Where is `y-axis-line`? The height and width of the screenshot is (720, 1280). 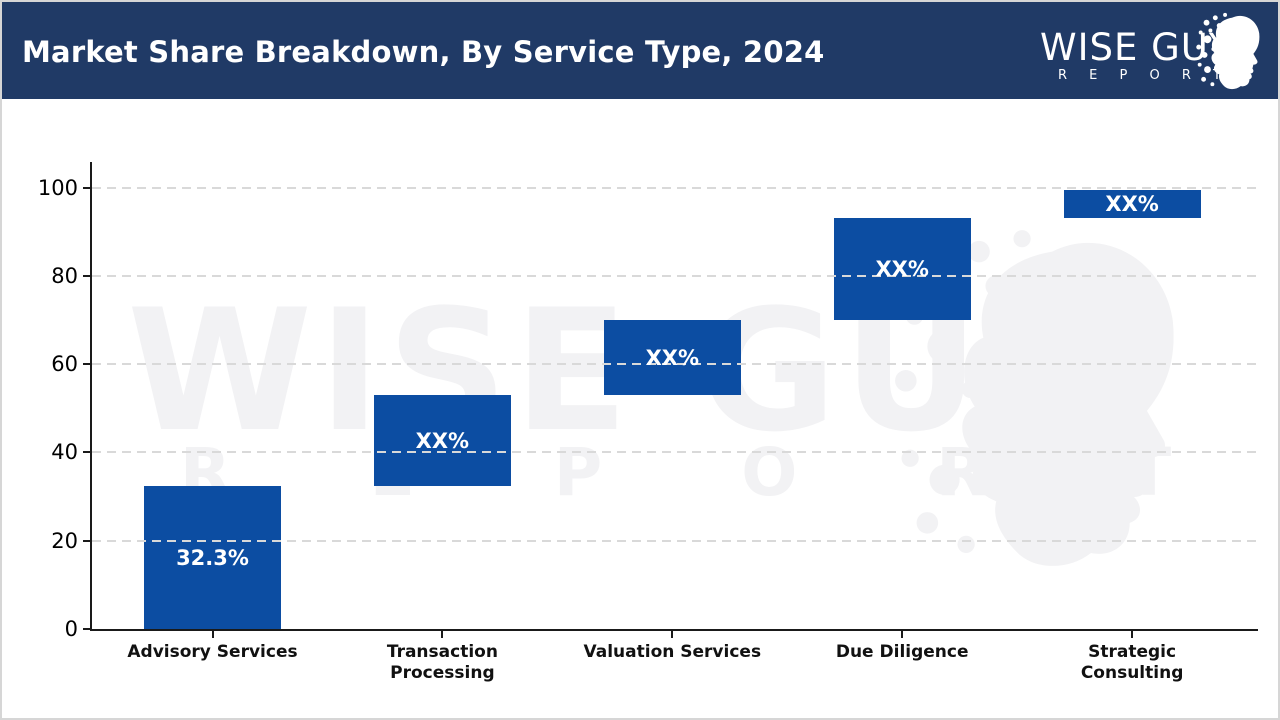
y-axis-line is located at coordinates (91, 395).